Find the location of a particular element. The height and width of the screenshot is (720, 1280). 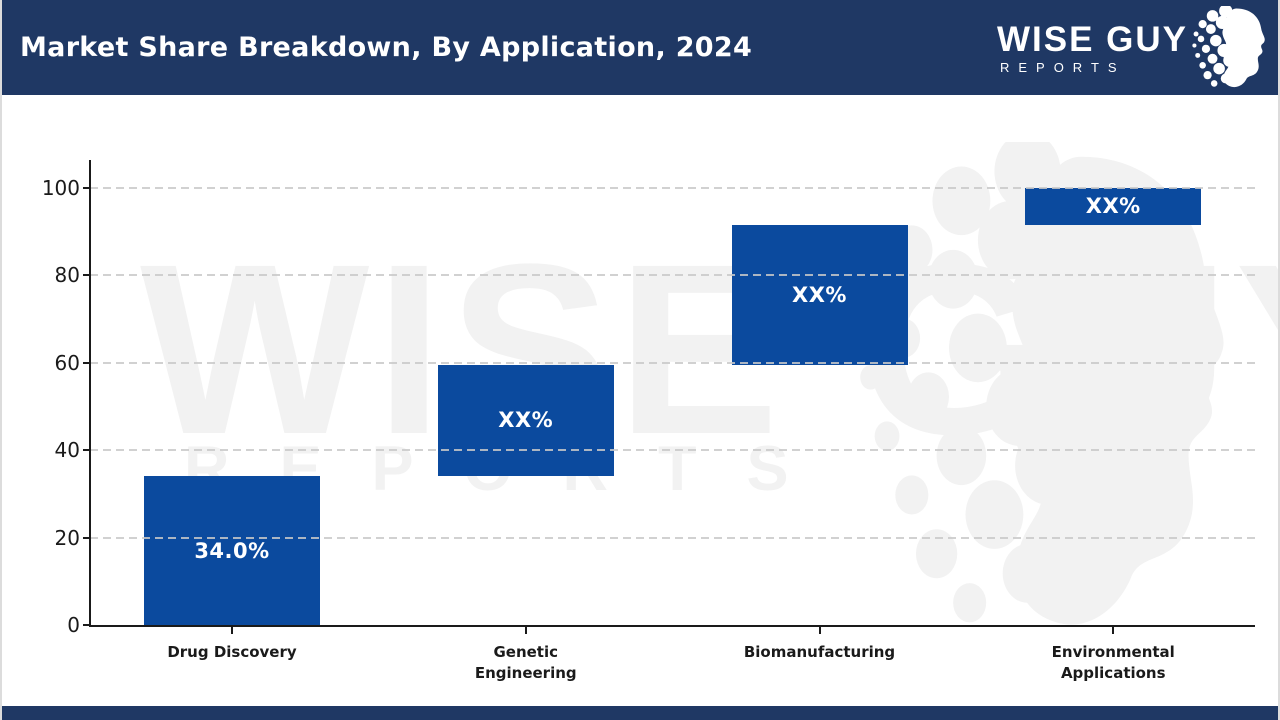

x-axis-line is located at coordinates (672, 626).